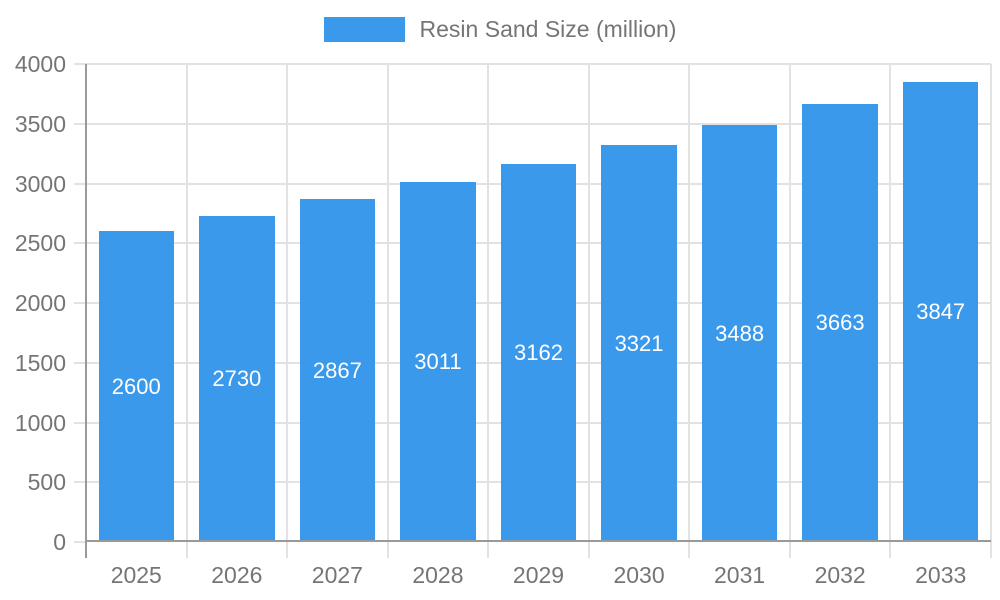 This screenshot has height=600, width=1000. I want to click on bar-2026: 2730, so click(237, 378).